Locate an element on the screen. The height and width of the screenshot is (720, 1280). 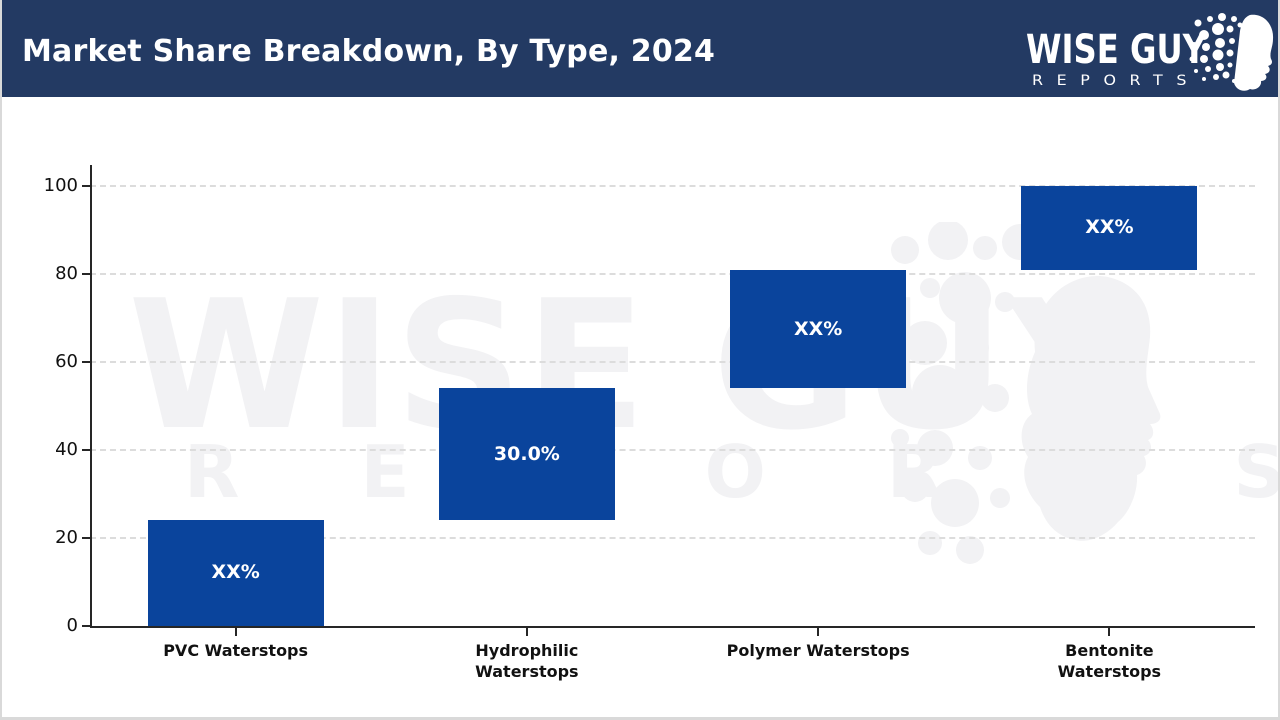
x-category-label: Polymer Waterstops is located at coordinates (818, 650).